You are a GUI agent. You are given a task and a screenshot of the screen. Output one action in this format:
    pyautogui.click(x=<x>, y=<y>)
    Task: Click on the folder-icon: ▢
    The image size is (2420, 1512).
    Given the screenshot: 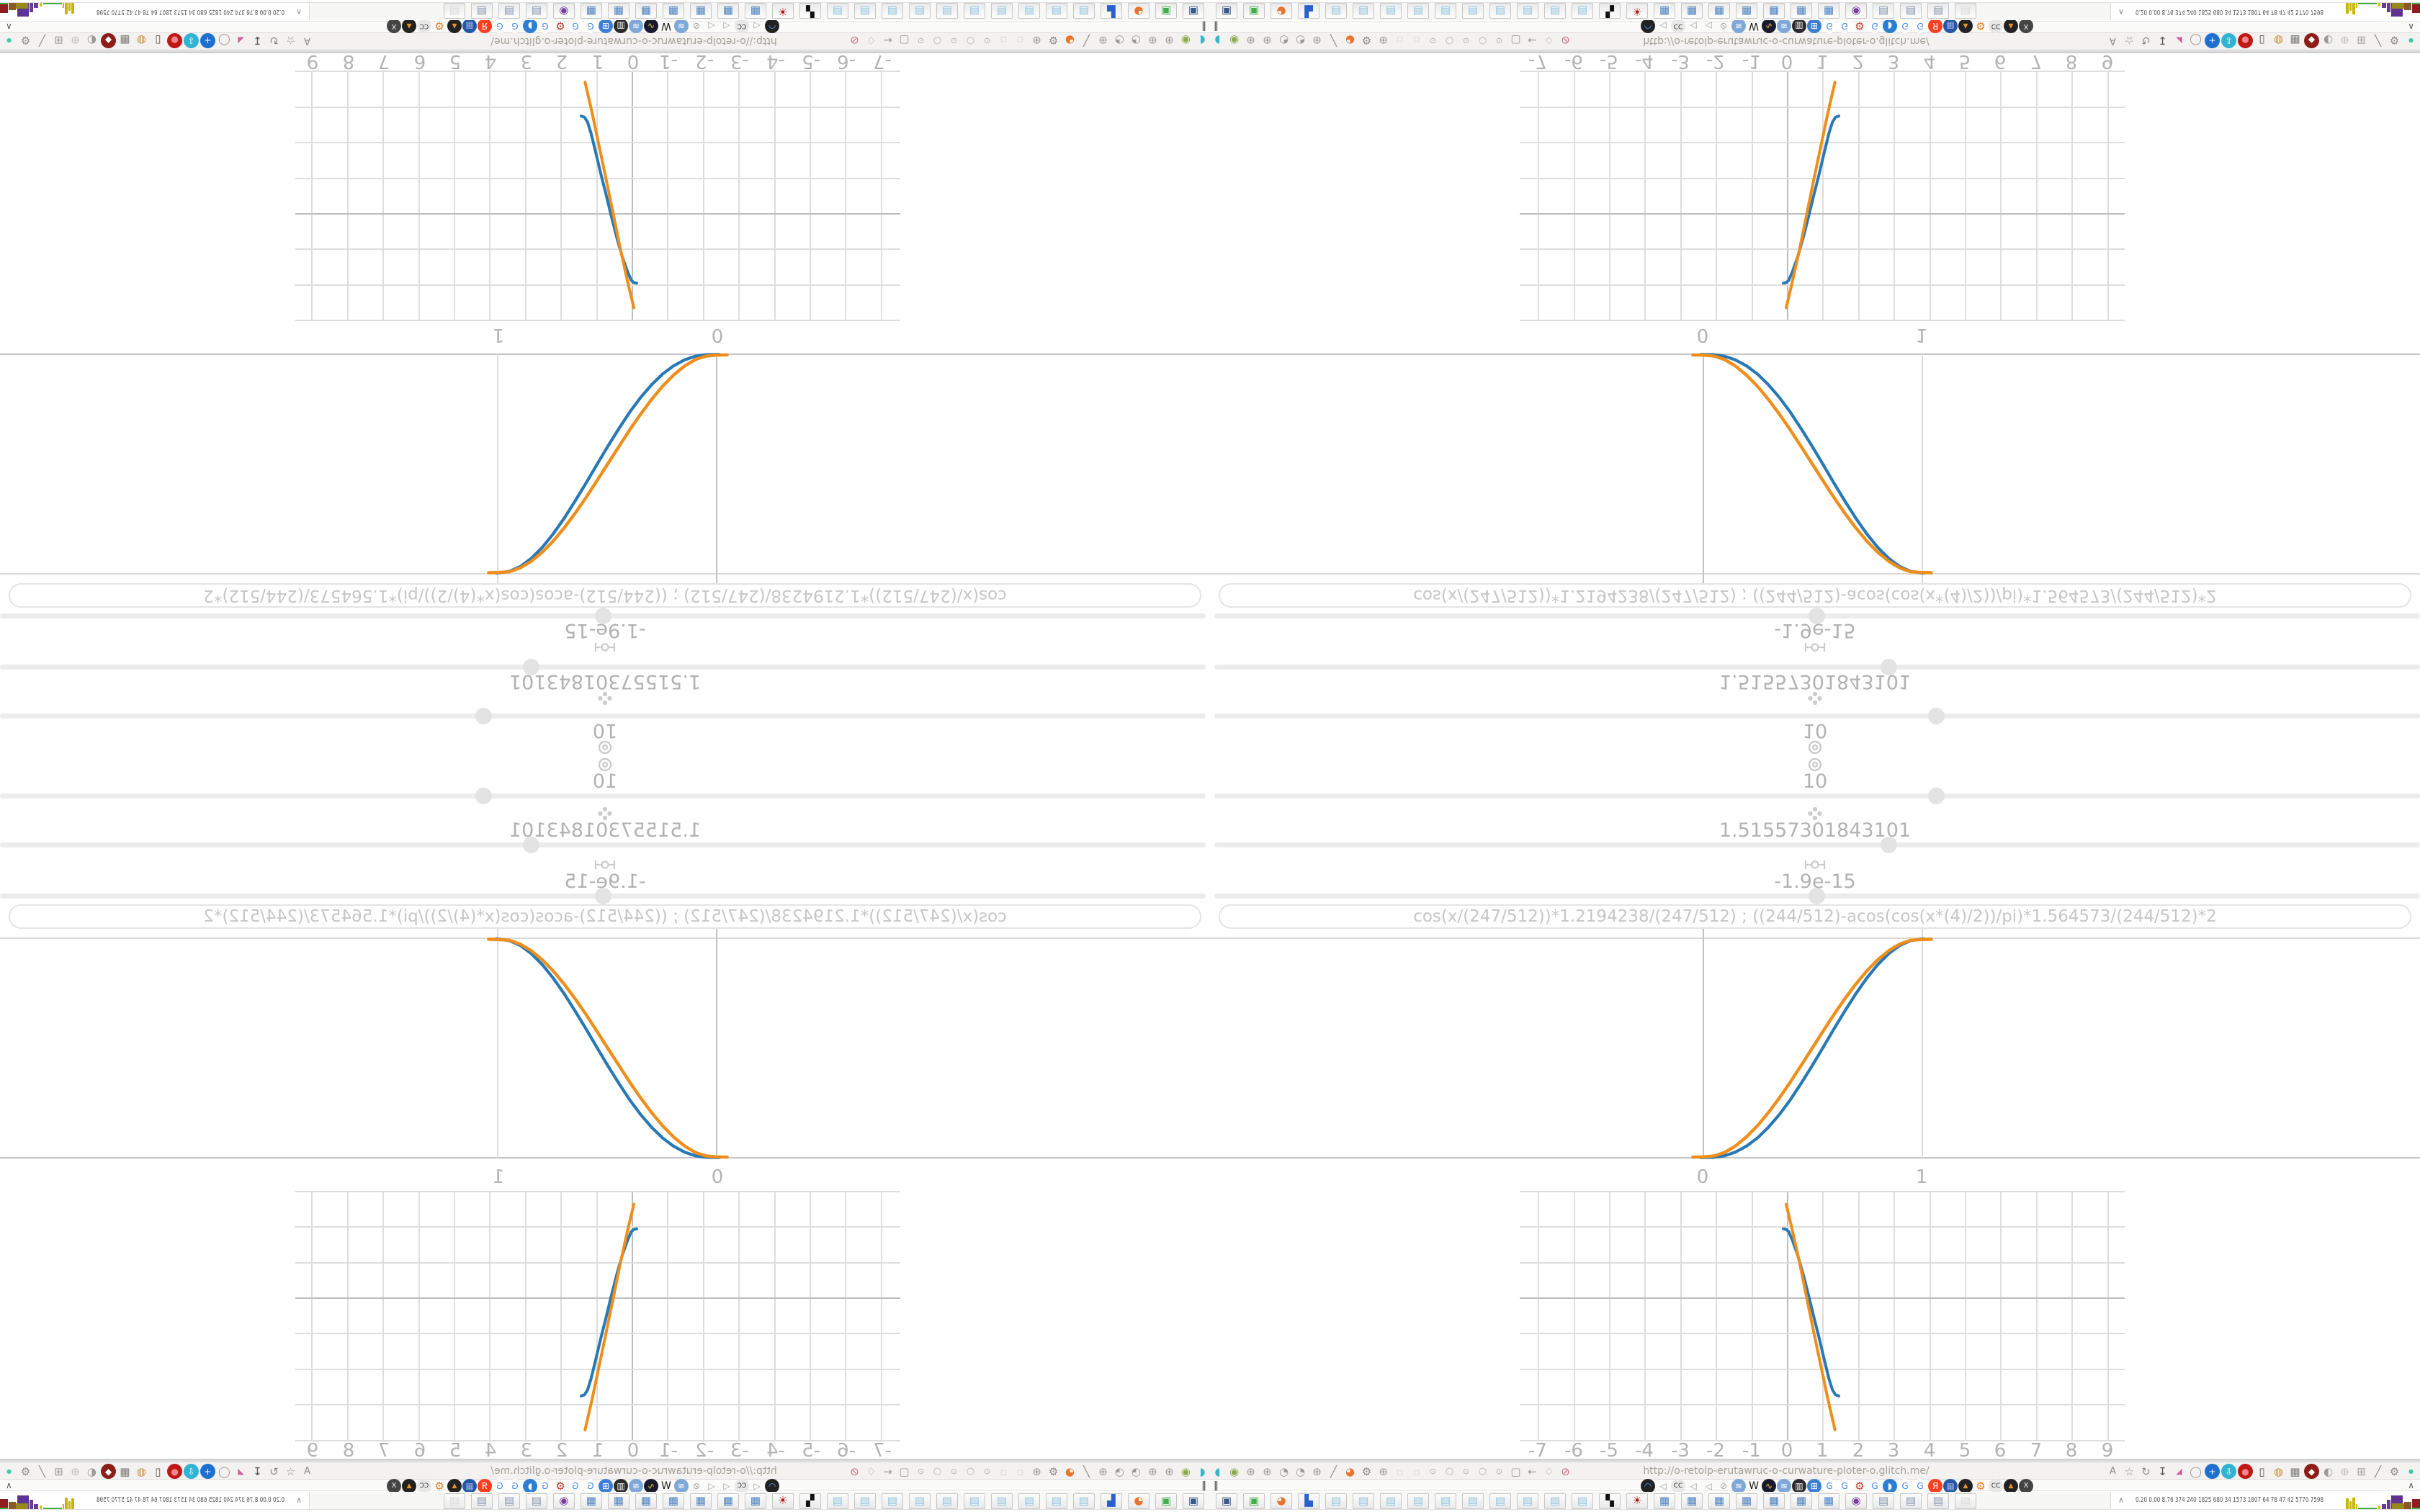 What is the action you would take?
    pyautogui.click(x=1515, y=1471)
    